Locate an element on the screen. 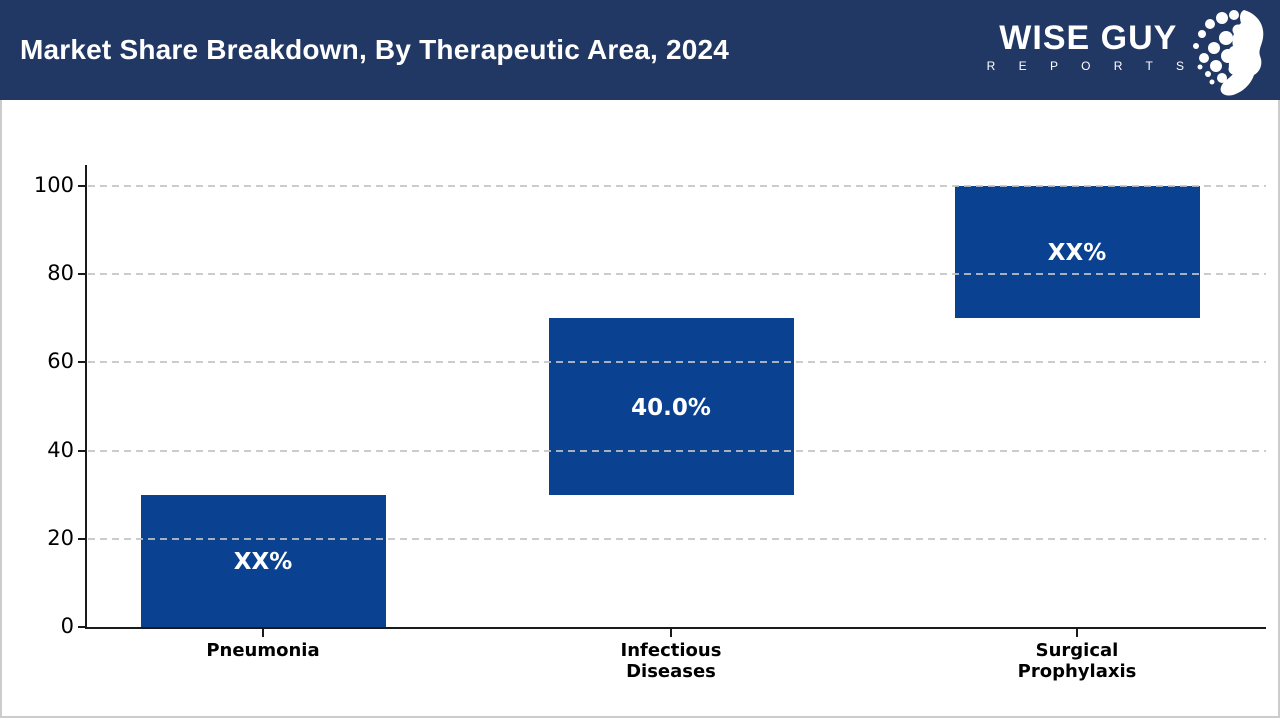 This screenshot has width=1280, height=720. bar-value-label: 40.0% is located at coordinates (671, 407).